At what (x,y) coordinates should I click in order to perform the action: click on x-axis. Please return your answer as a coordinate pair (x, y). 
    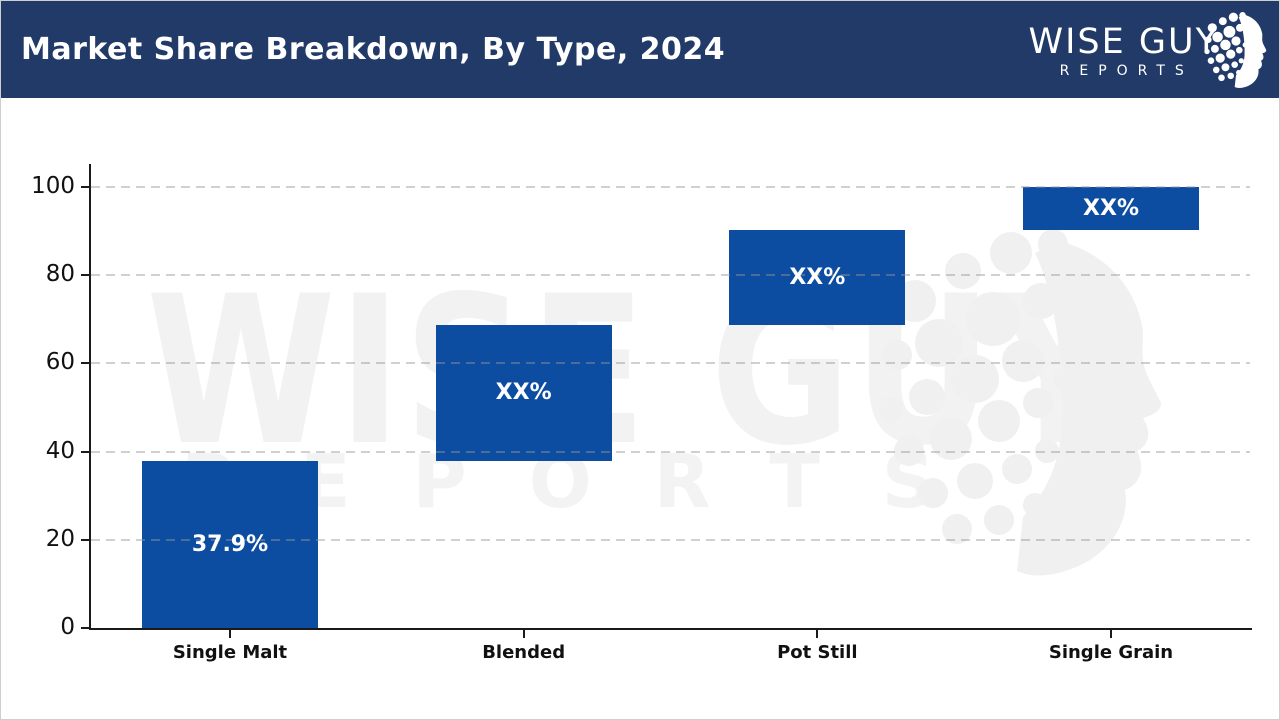
    Looking at the image, I should click on (670, 629).